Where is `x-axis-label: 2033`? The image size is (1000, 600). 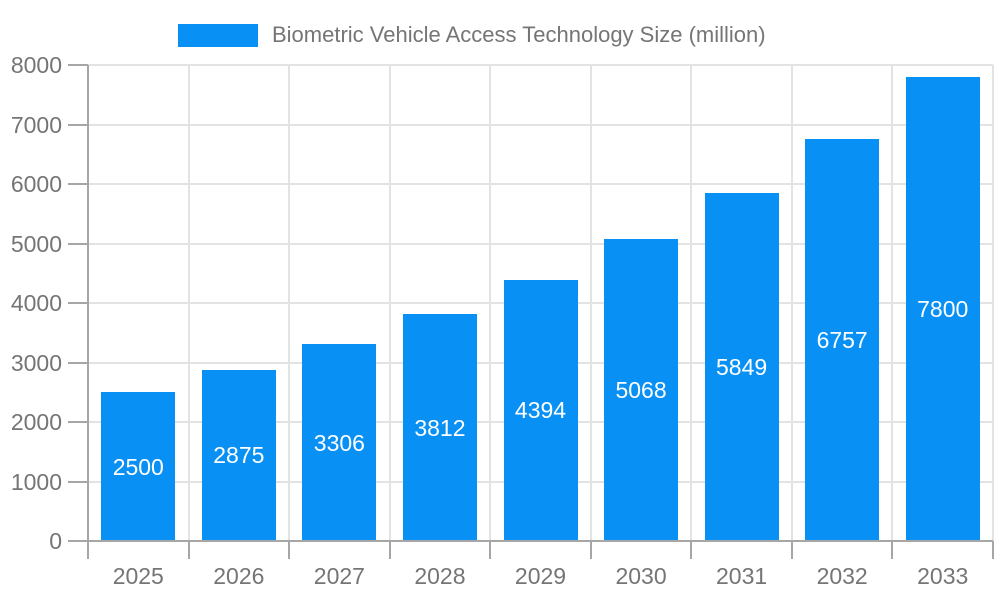
x-axis-label: 2033 is located at coordinates (943, 576).